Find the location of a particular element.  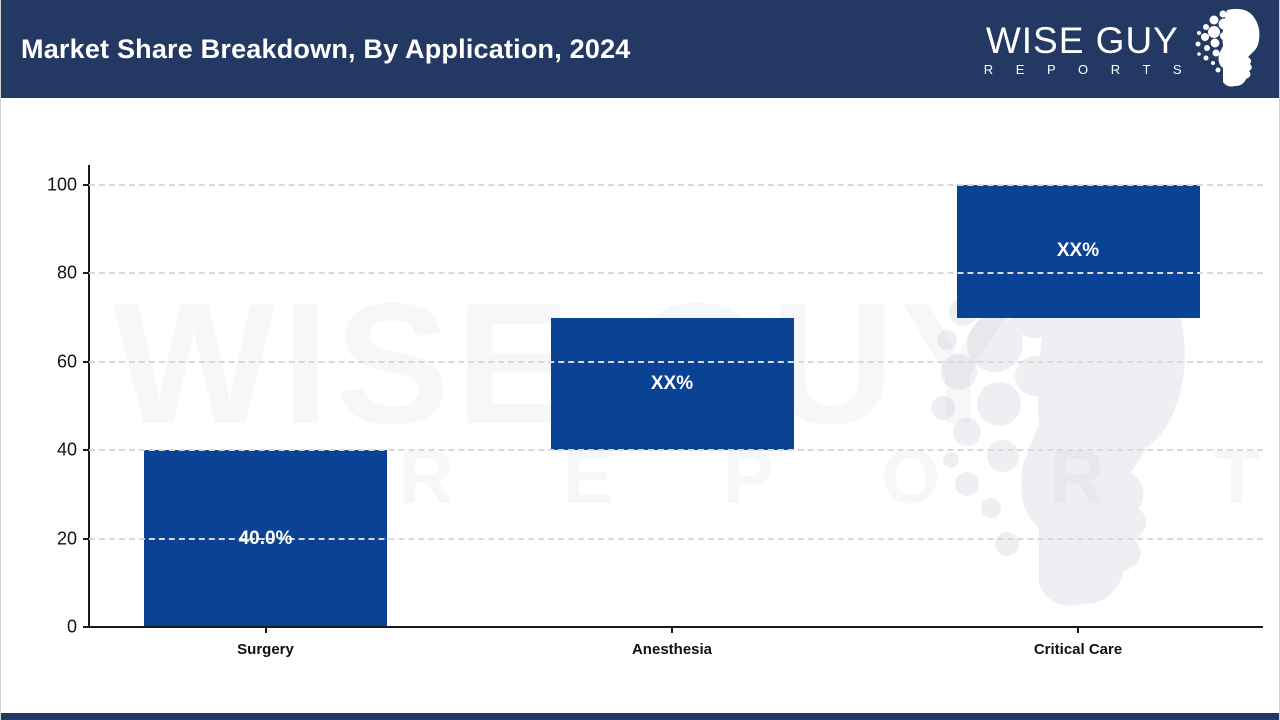

logo-wiseguy-text: WISE GUY is located at coordinates (1082, 40).